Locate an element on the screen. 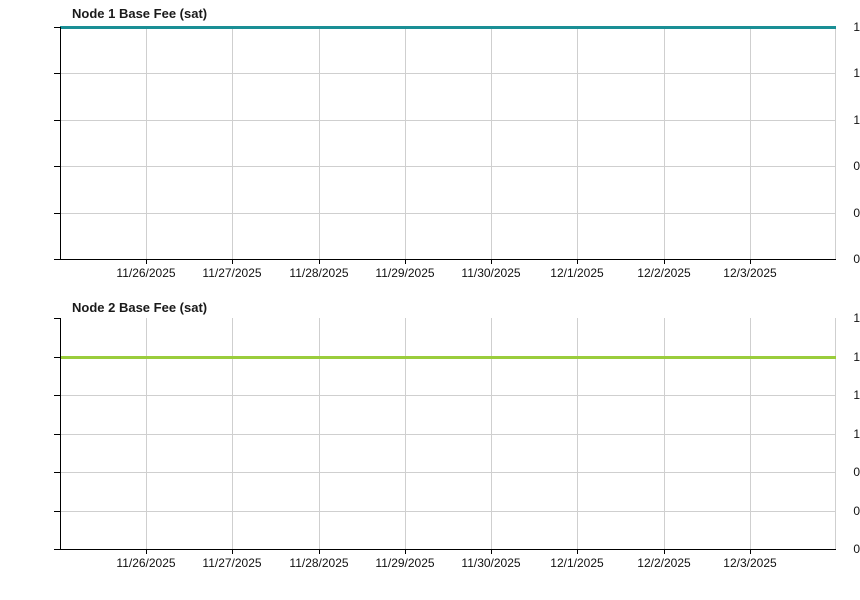 This screenshot has height=600, width=860. chart-title: Node 2 Base Fee (sat) is located at coordinates (140, 307).